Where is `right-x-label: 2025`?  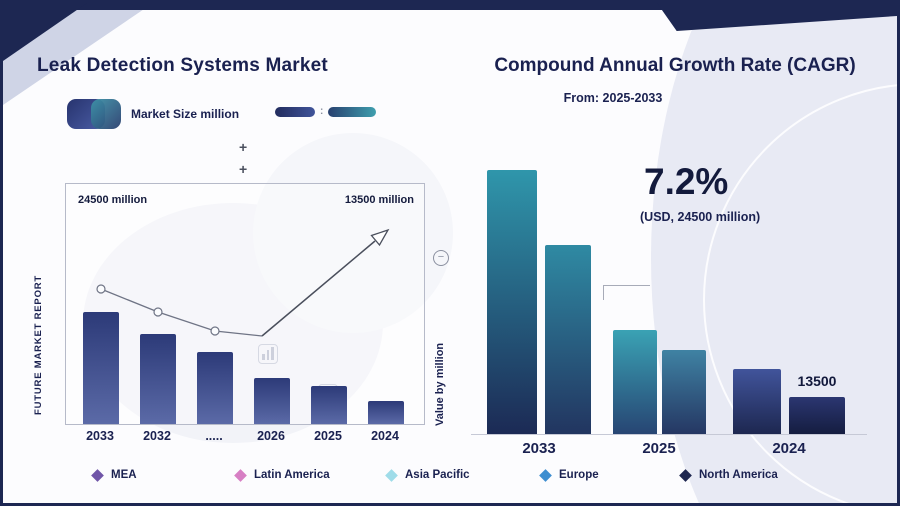 right-x-label: 2025 is located at coordinates (659, 448).